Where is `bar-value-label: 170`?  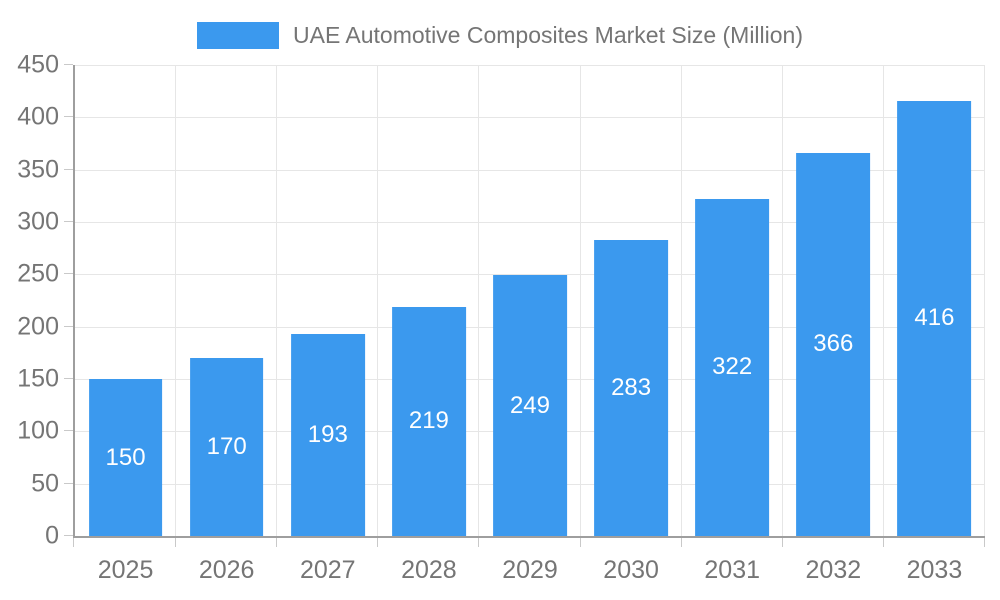 bar-value-label: 170 is located at coordinates (226, 447).